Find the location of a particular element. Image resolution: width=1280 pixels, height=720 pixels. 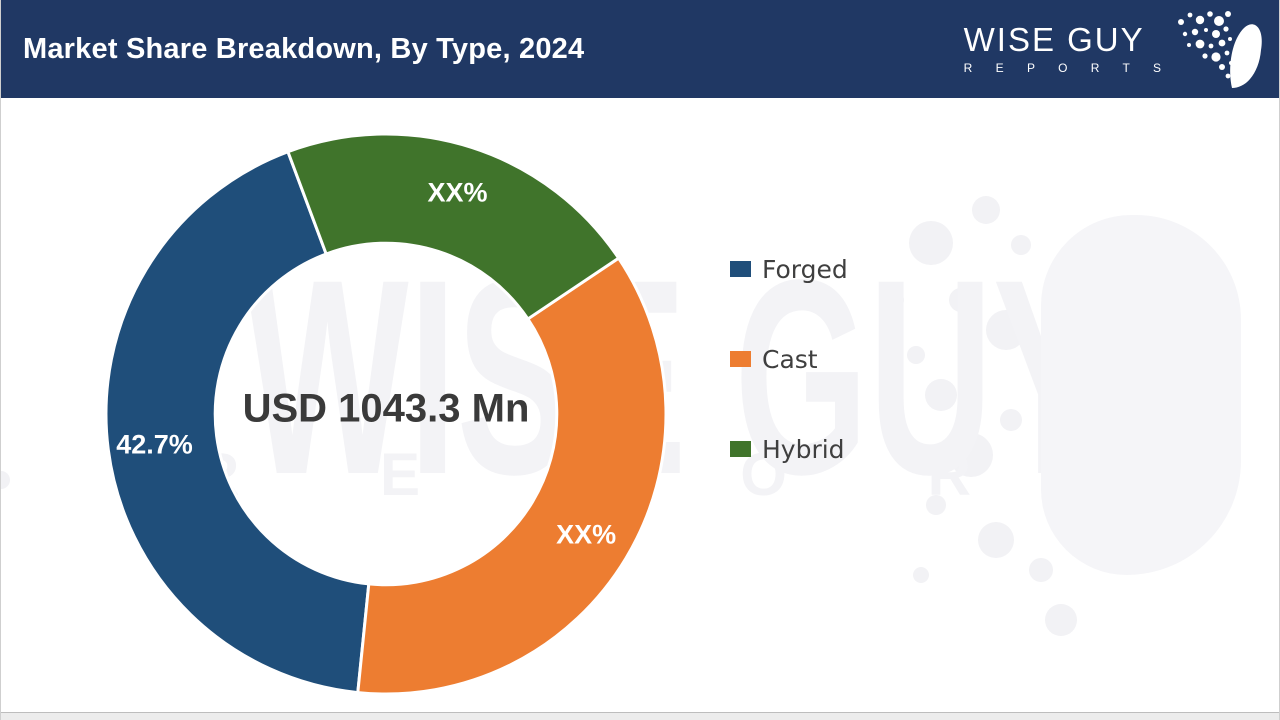

page-title: Market Share Breakdown, By Type, 2024 is located at coordinates (304, 48).